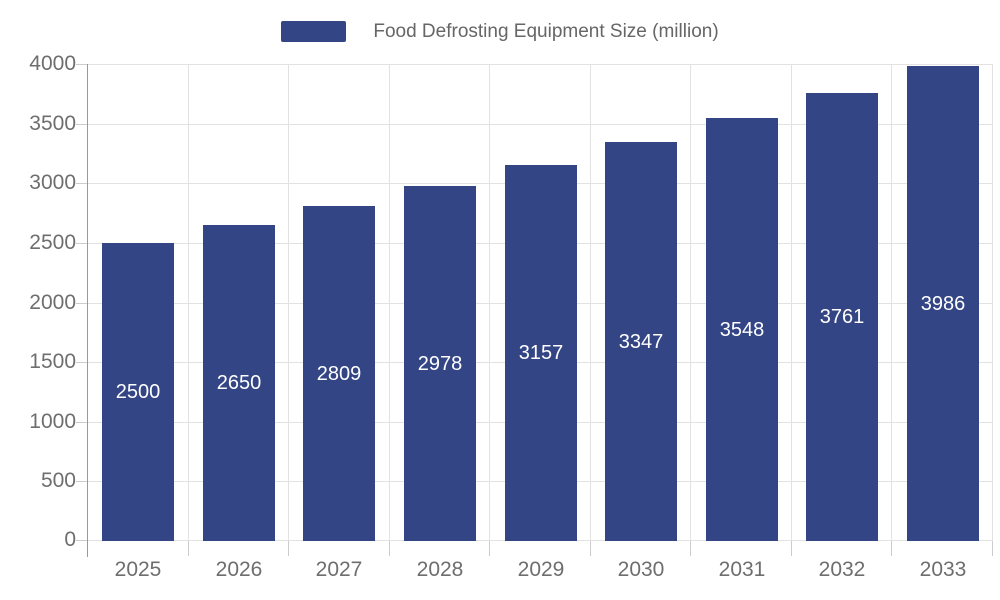  I want to click on bar-2029: 3157, so click(541, 353).